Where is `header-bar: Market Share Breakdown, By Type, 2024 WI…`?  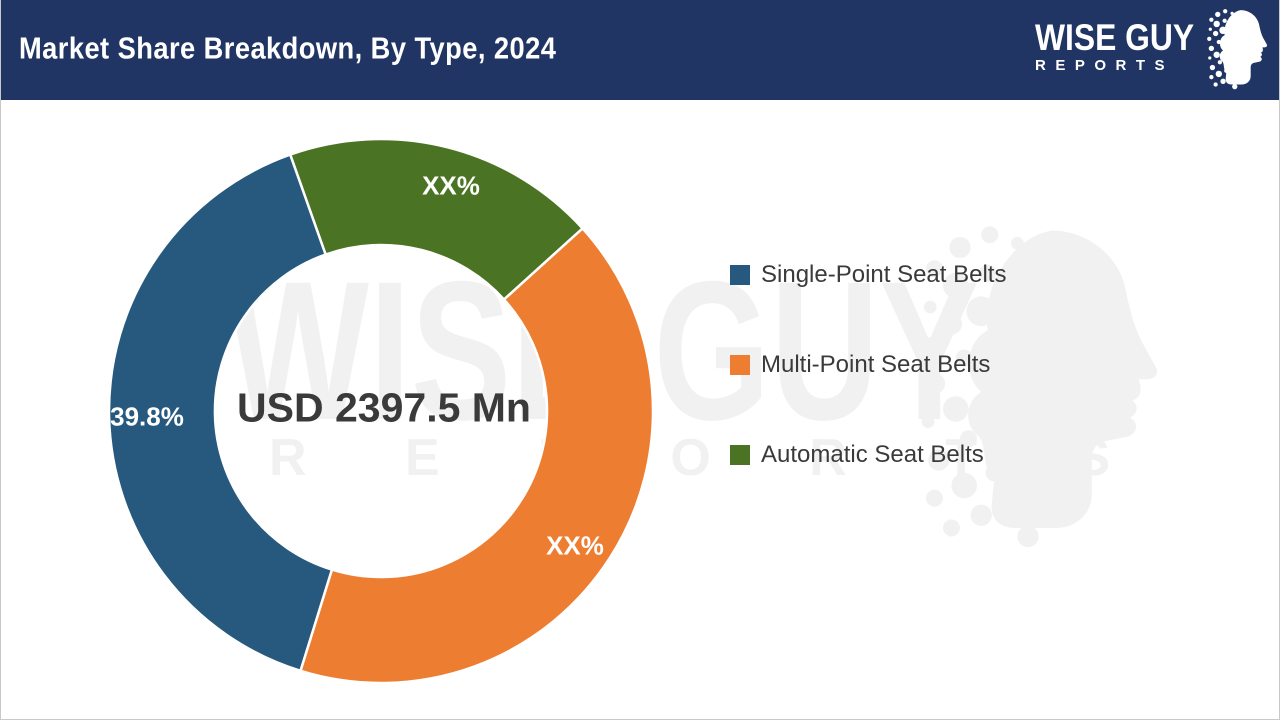
header-bar: Market Share Breakdown, By Type, 2024 WI… is located at coordinates (640, 50).